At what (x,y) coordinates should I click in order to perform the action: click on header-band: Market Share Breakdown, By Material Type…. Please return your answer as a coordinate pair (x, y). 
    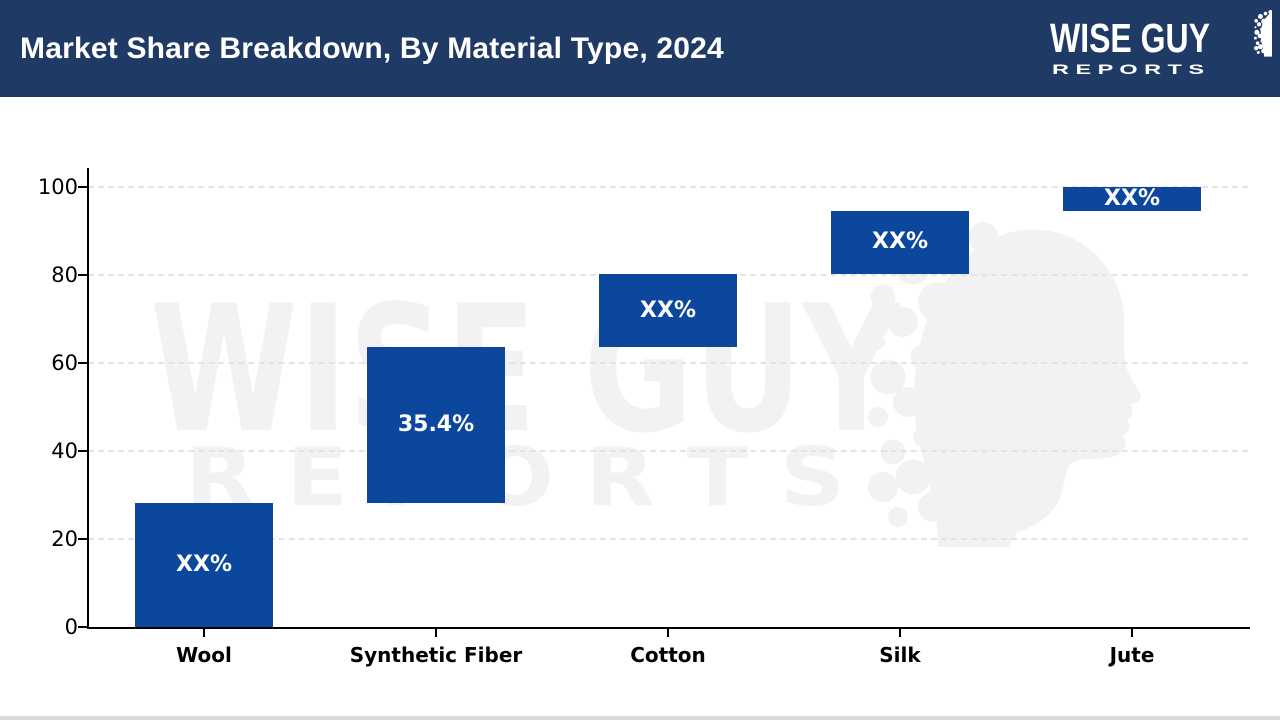
    Looking at the image, I should click on (640, 48).